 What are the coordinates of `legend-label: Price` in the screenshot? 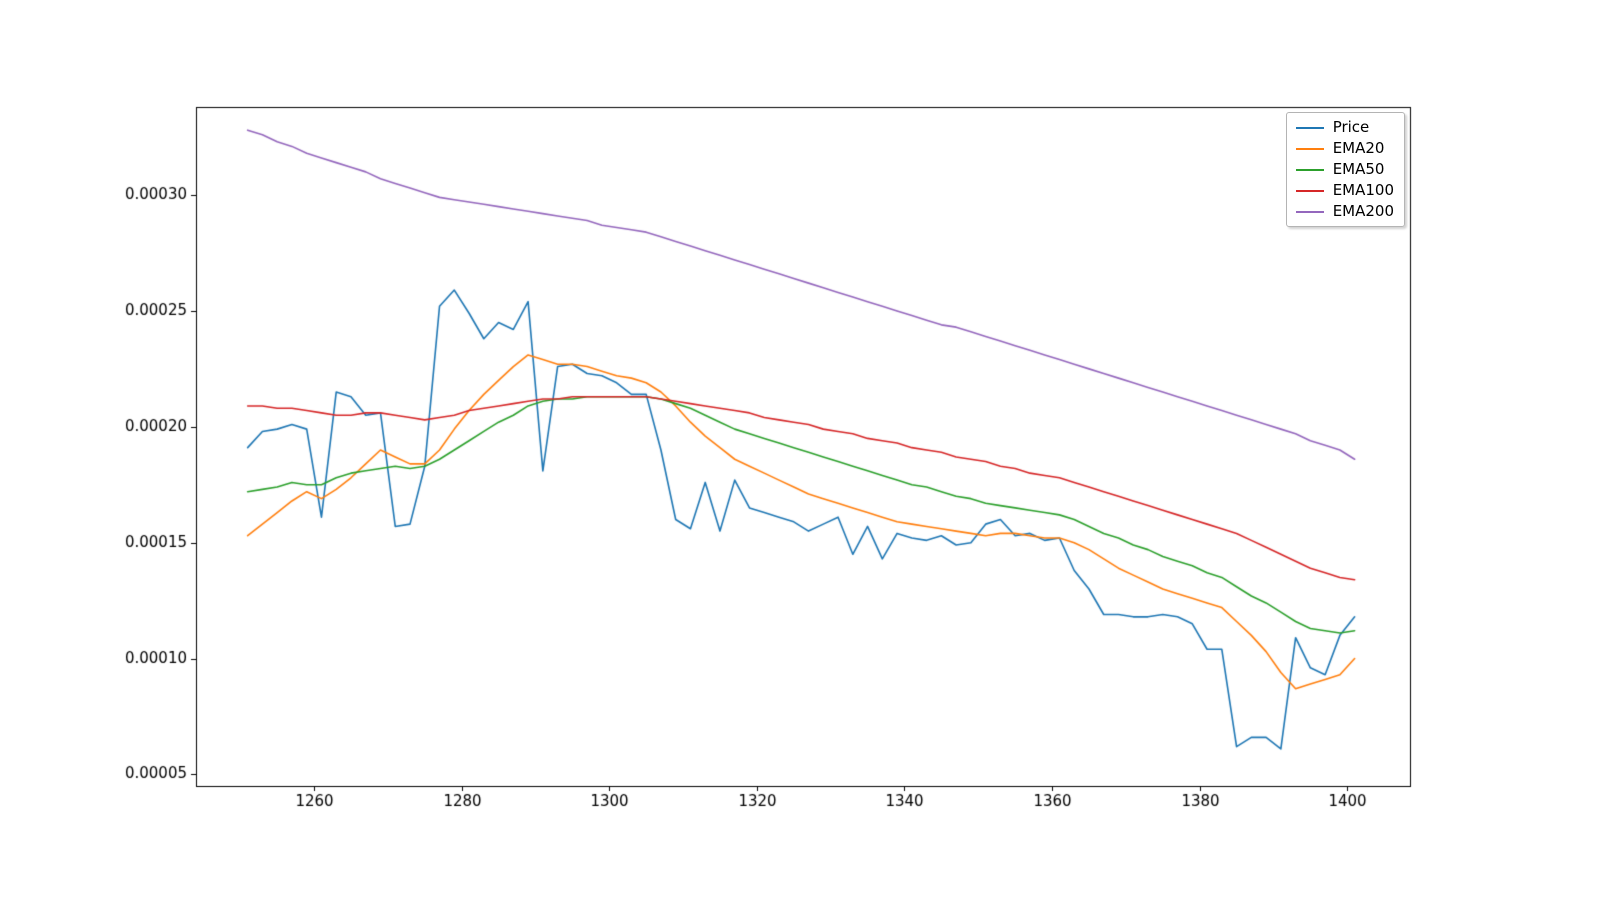 It's located at (1351, 127).